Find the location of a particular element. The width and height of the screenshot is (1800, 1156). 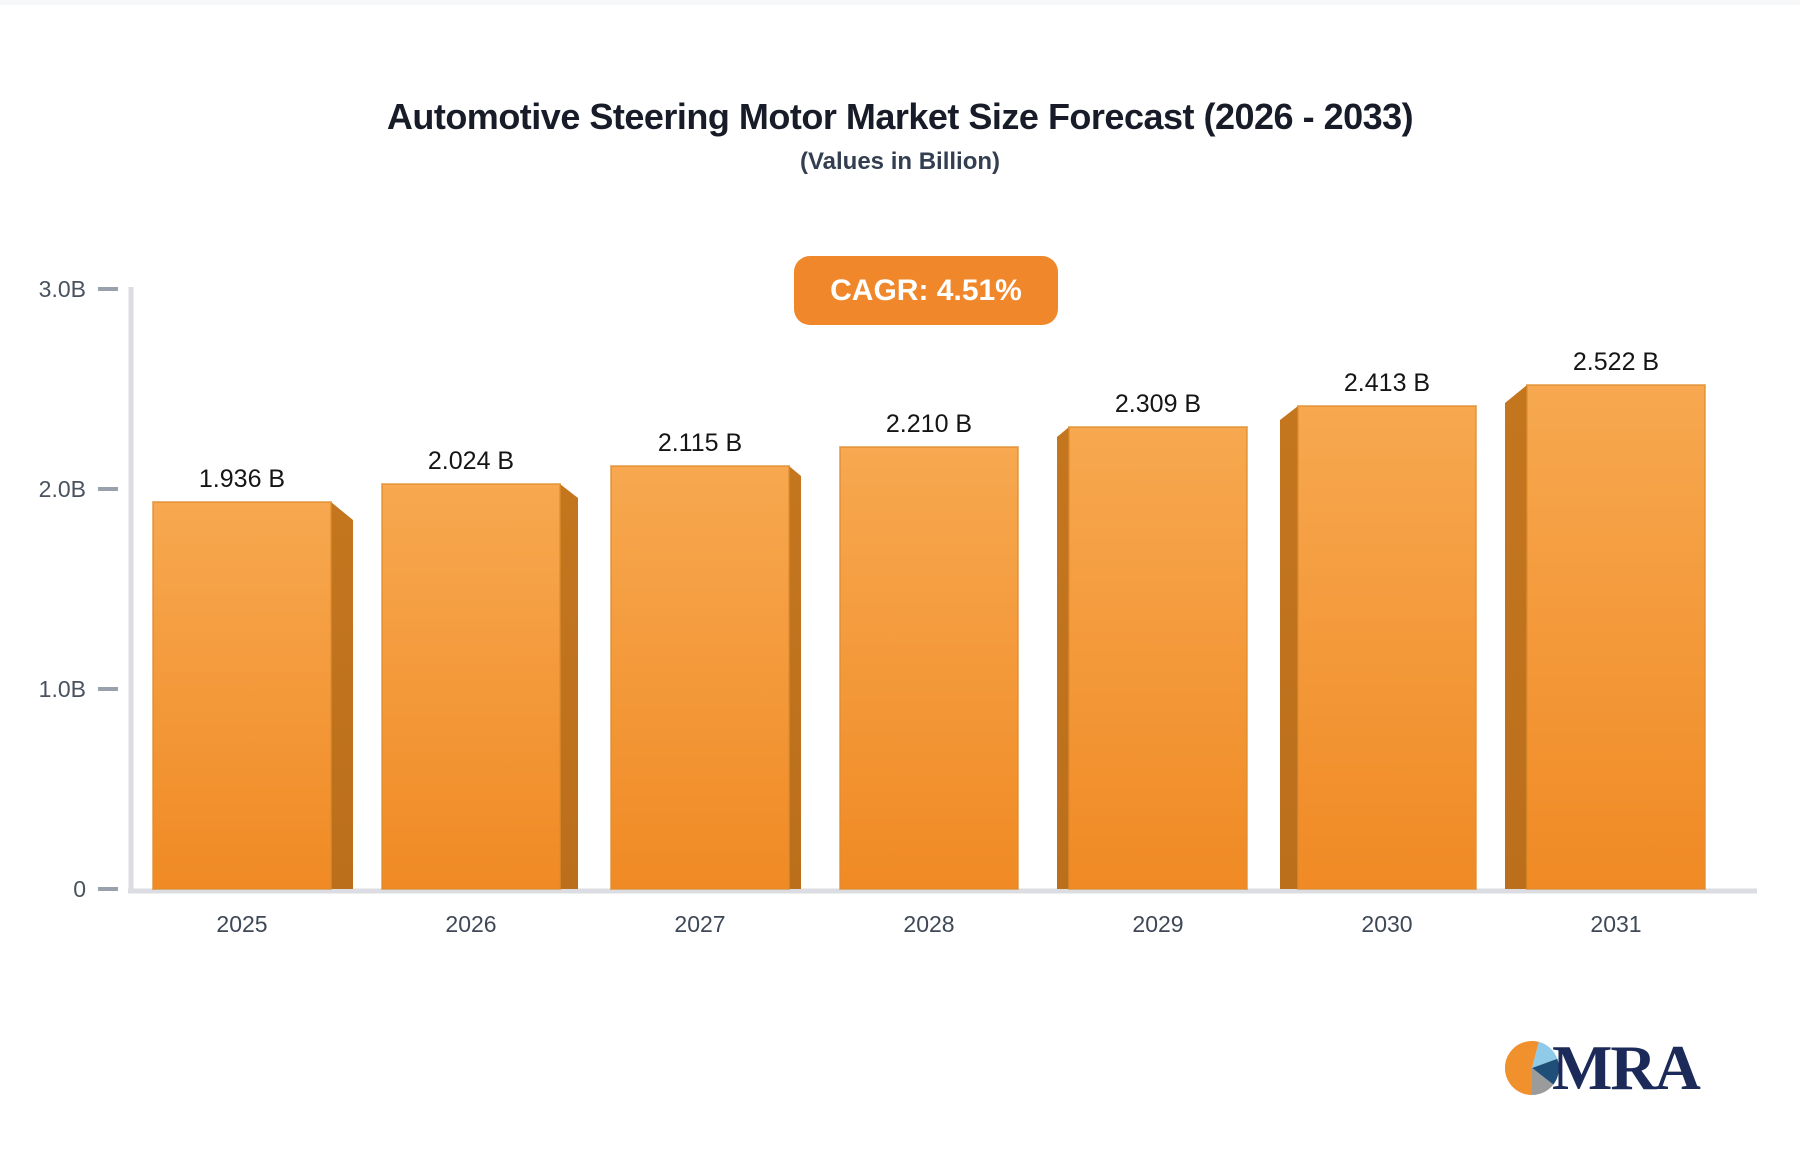

bar-2029 is located at coordinates (1158, 658).